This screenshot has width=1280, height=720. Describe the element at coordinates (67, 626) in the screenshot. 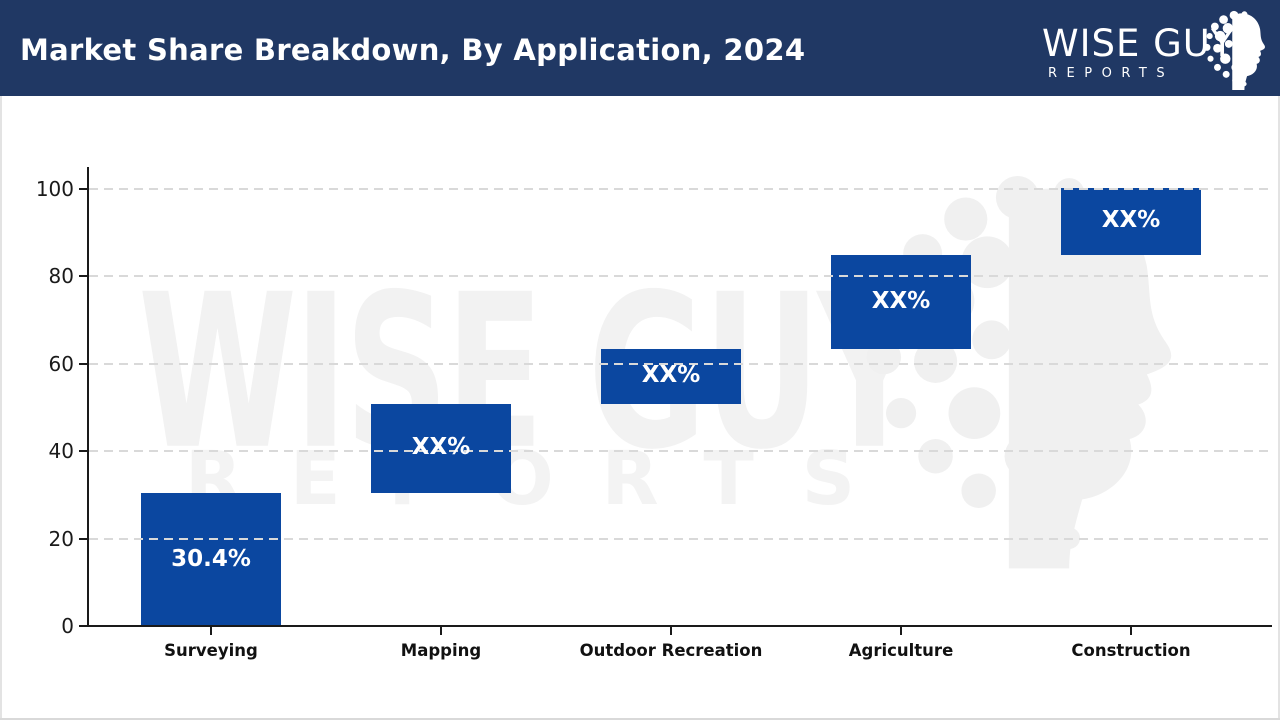

I see `y-tick-label: 0` at that location.